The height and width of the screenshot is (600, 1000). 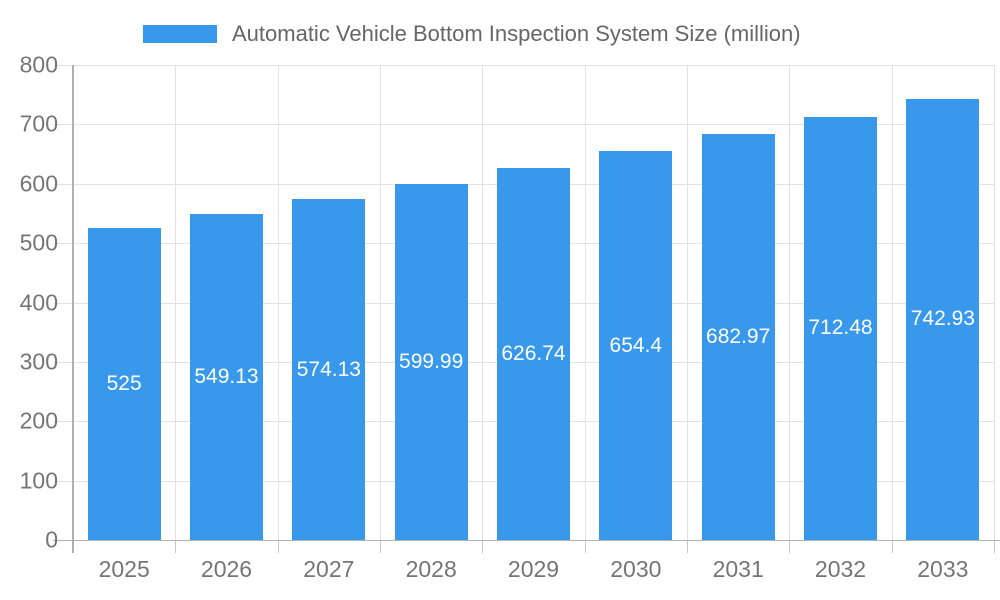 I want to click on x-tick-label: 2031, so click(x=738, y=569).